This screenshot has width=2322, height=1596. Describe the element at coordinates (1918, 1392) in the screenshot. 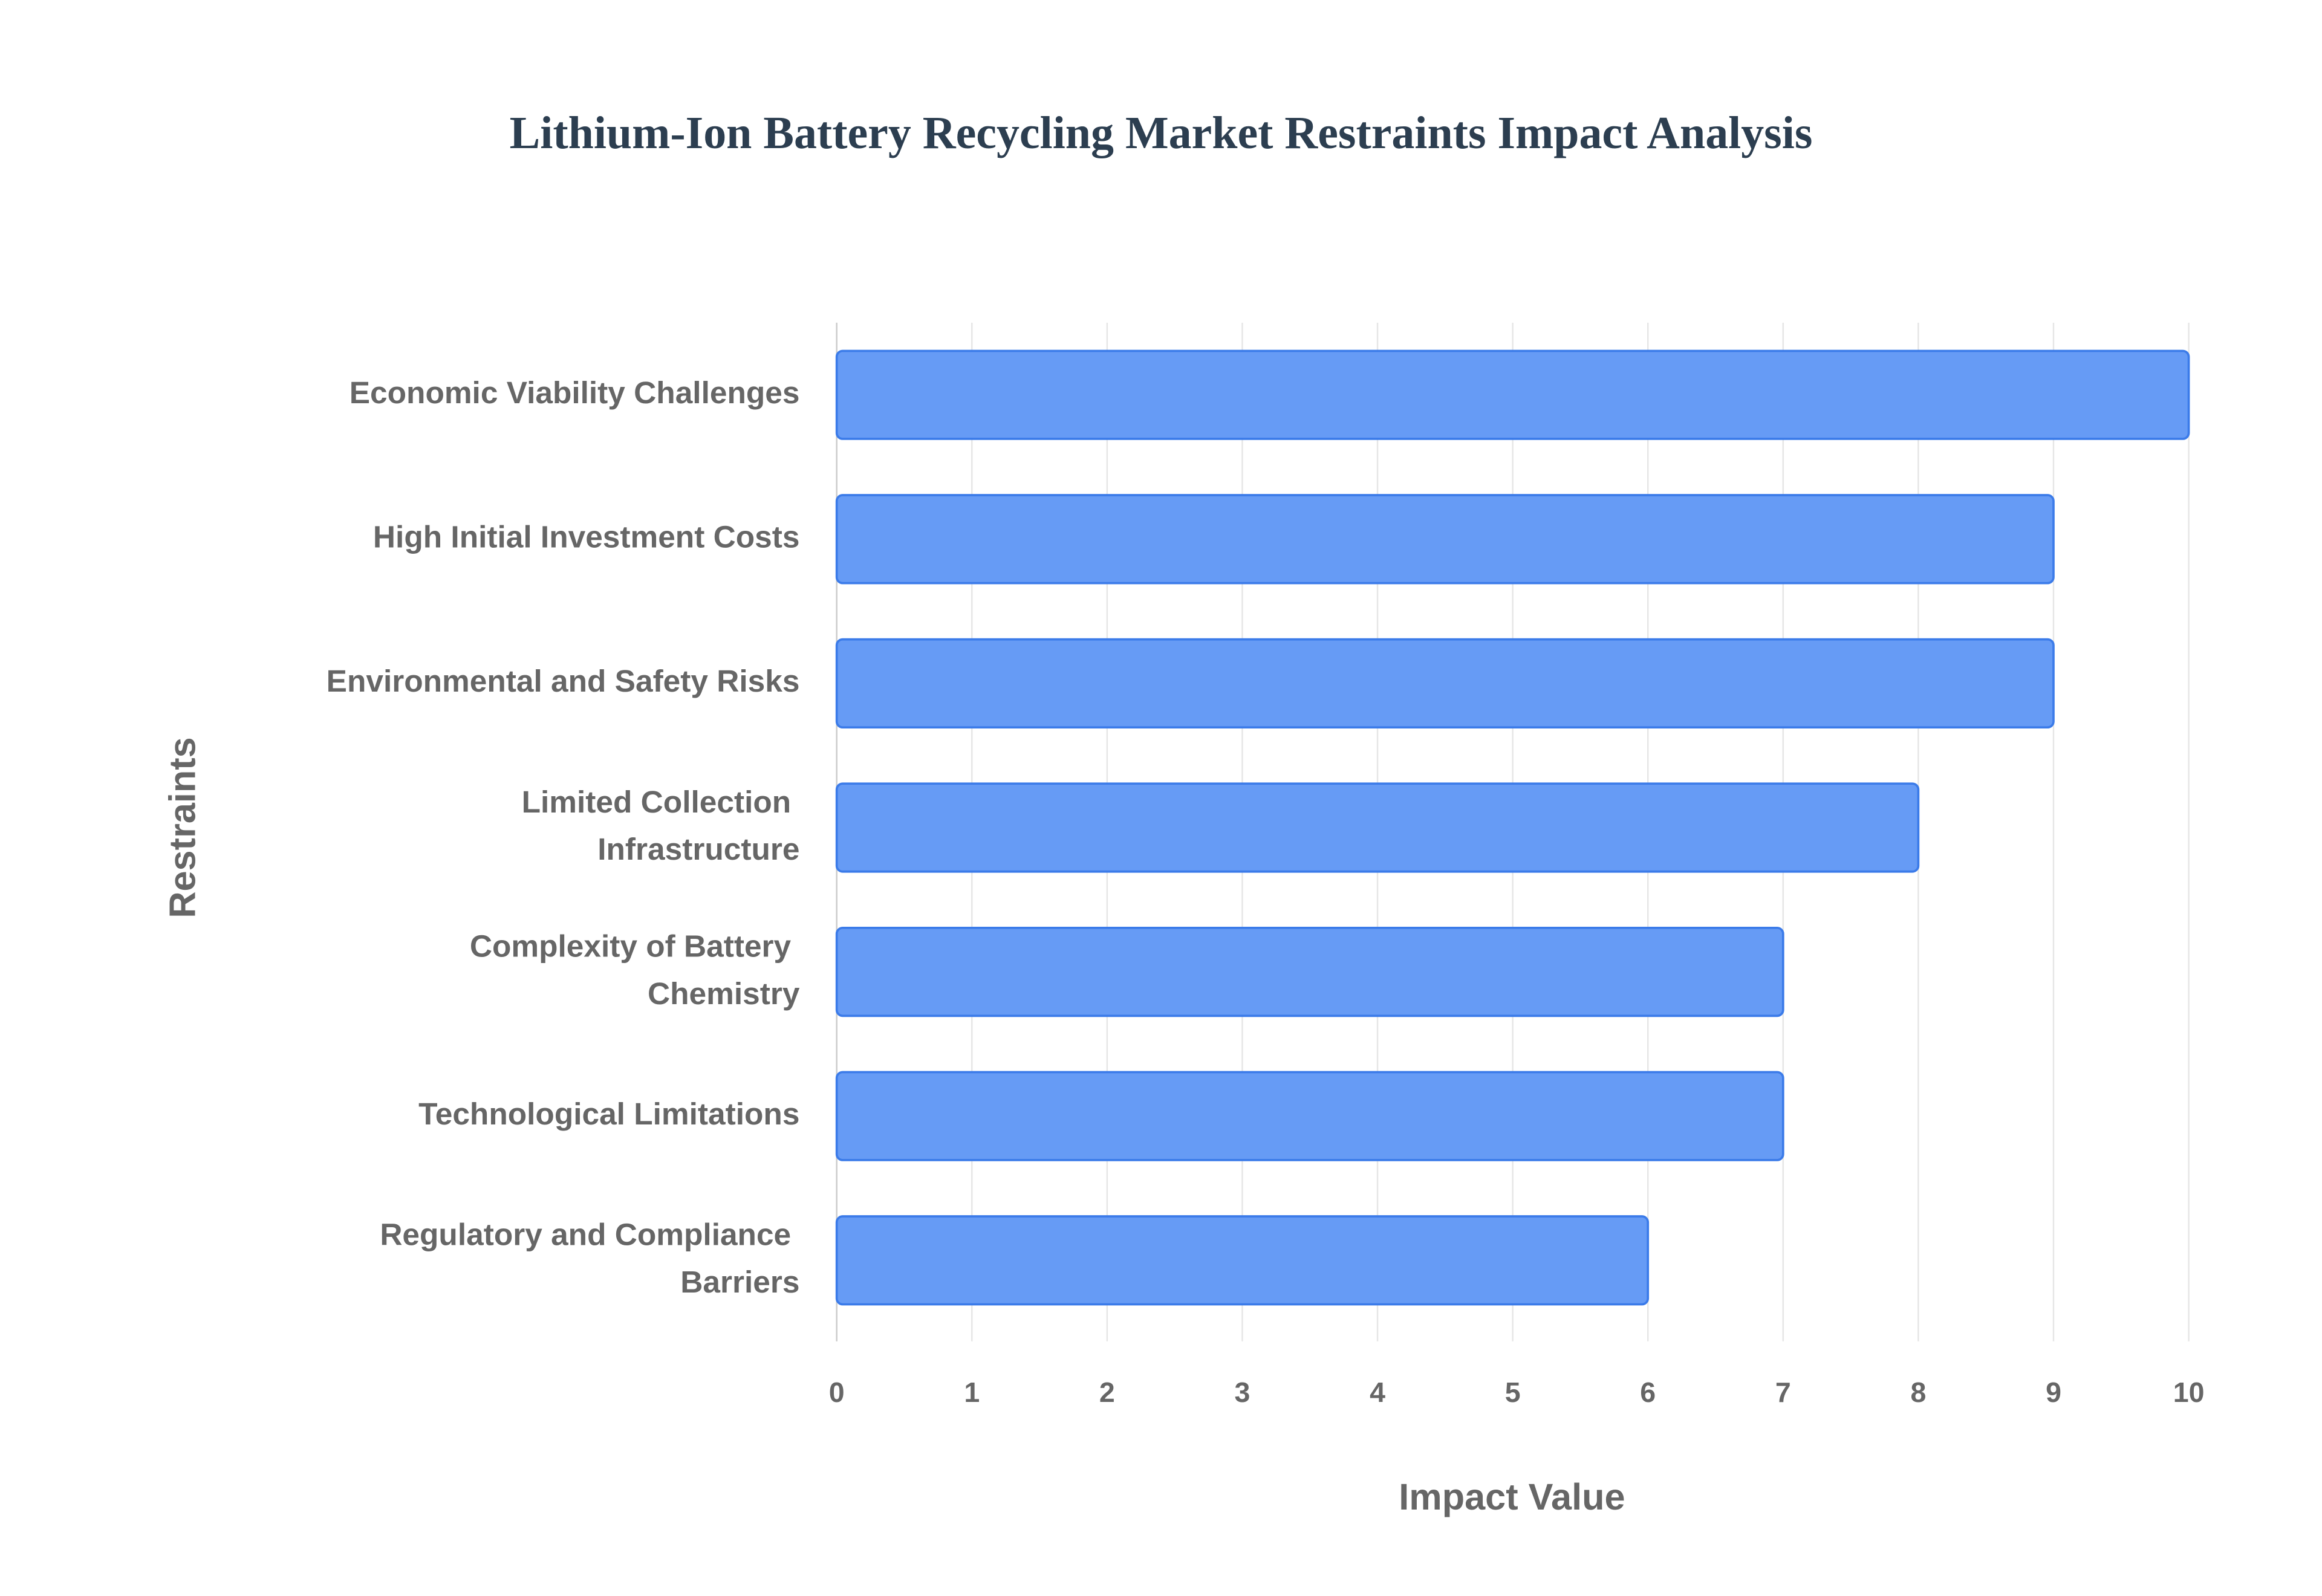

I see `x-tick-label: 8` at that location.